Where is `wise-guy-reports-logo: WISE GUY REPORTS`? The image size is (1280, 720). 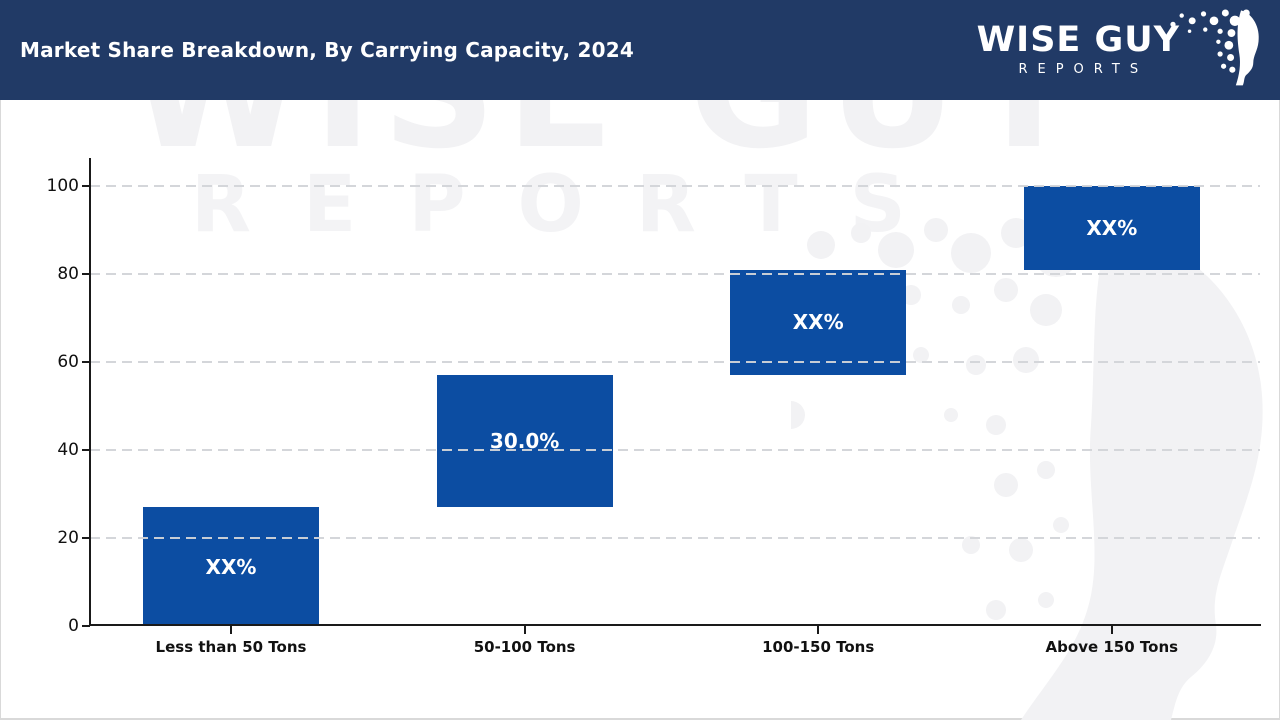 wise-guy-reports-logo: WISE GUY REPORTS is located at coordinates (1128, 49).